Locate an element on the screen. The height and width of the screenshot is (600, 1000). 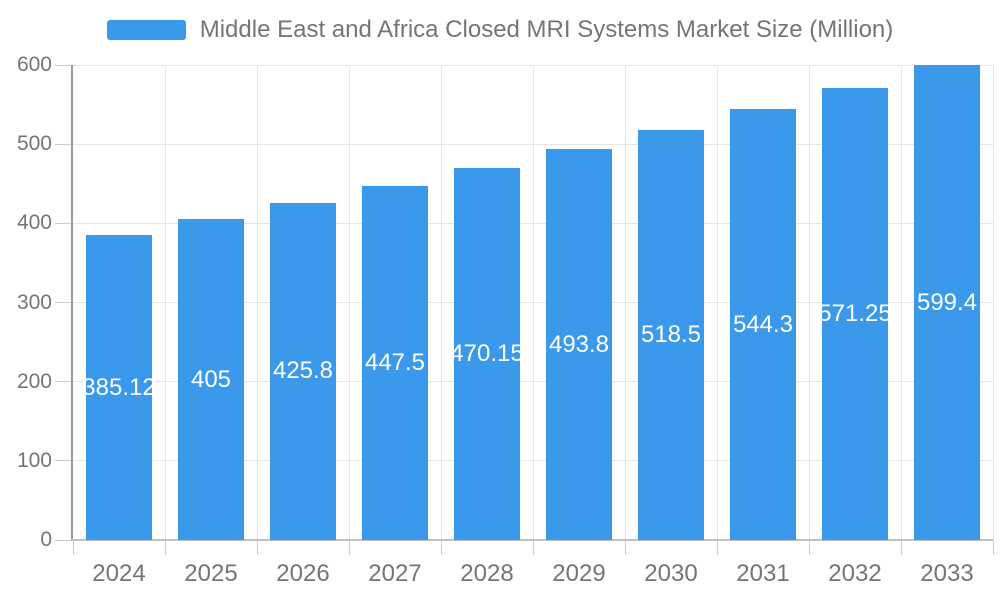
y-axis-tick-label: 0 is located at coordinates (46, 539).